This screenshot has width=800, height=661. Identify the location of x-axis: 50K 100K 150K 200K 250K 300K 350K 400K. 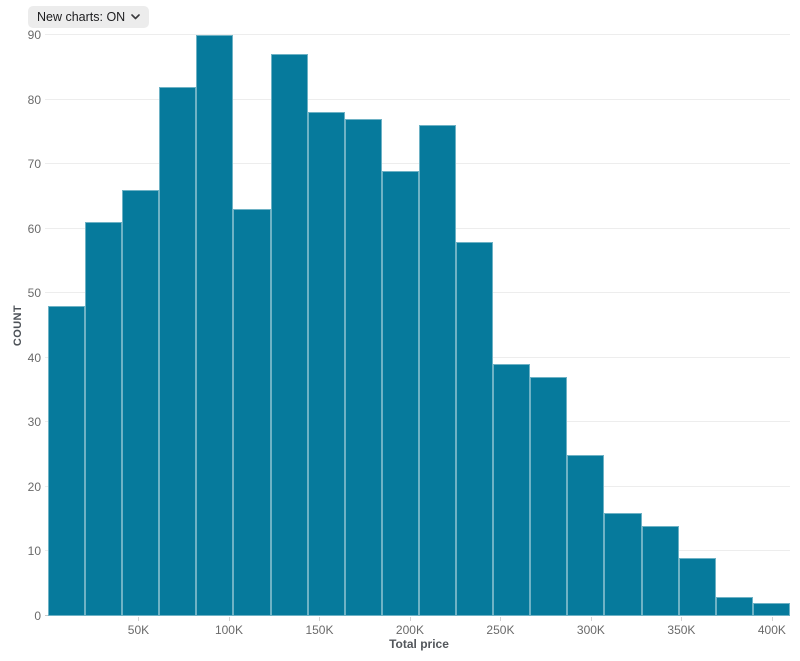
(419, 636).